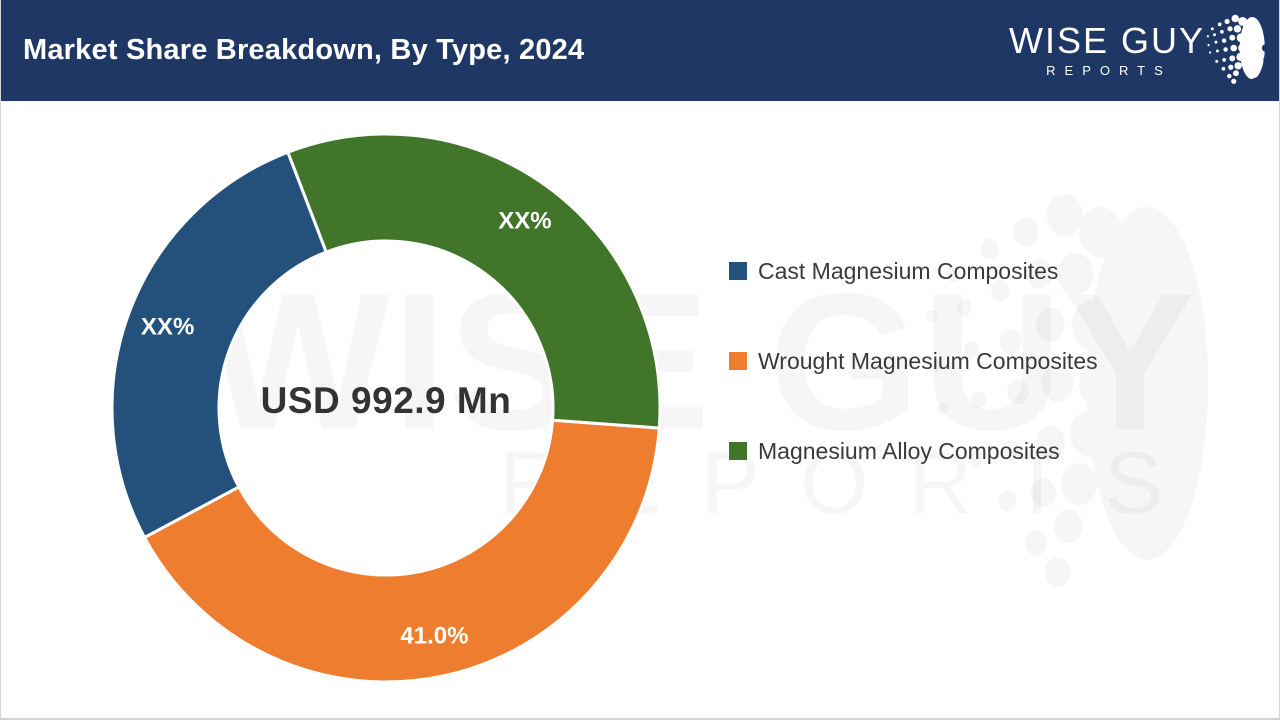  Describe the element at coordinates (434, 635) in the screenshot. I see `slice-label: 41.0%` at that location.